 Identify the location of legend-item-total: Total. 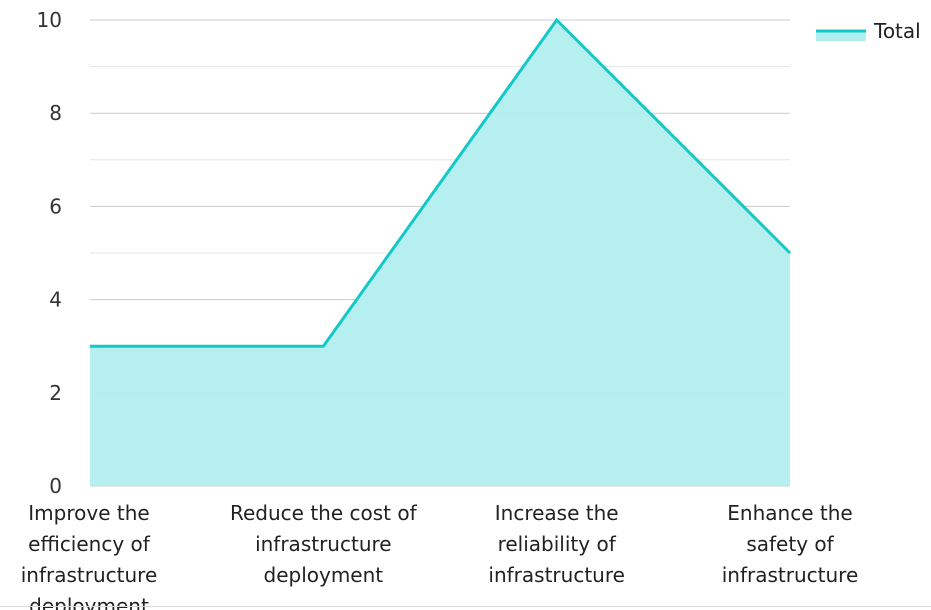
(897, 31).